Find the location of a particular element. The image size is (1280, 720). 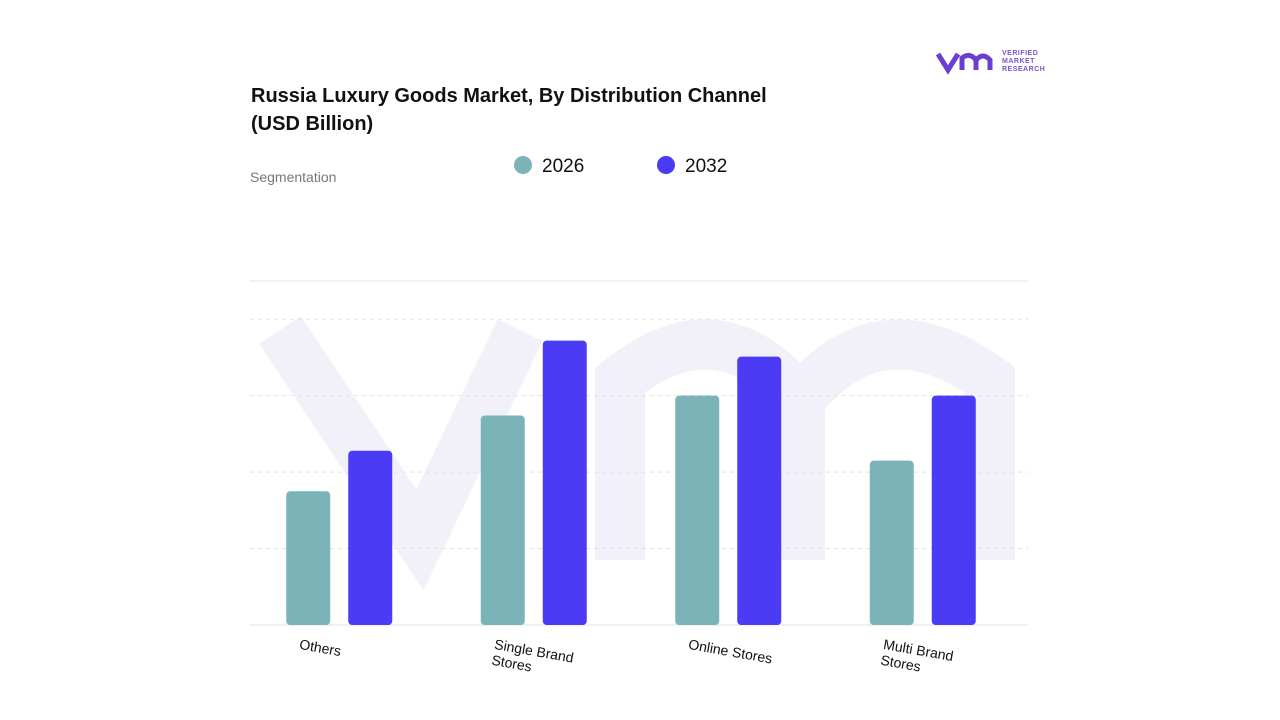

logo-text: VERIFIED MARKET RESEARCH is located at coordinates (1024, 61).